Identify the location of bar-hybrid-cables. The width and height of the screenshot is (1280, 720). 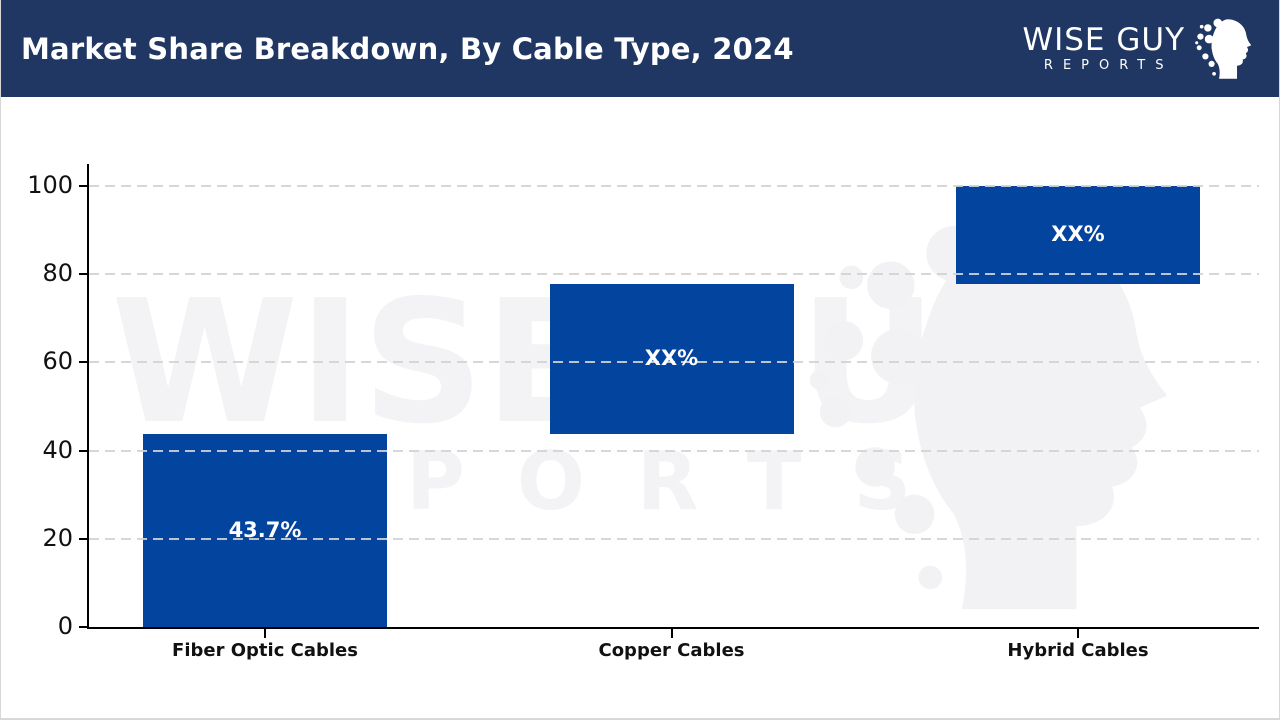
(1078, 235).